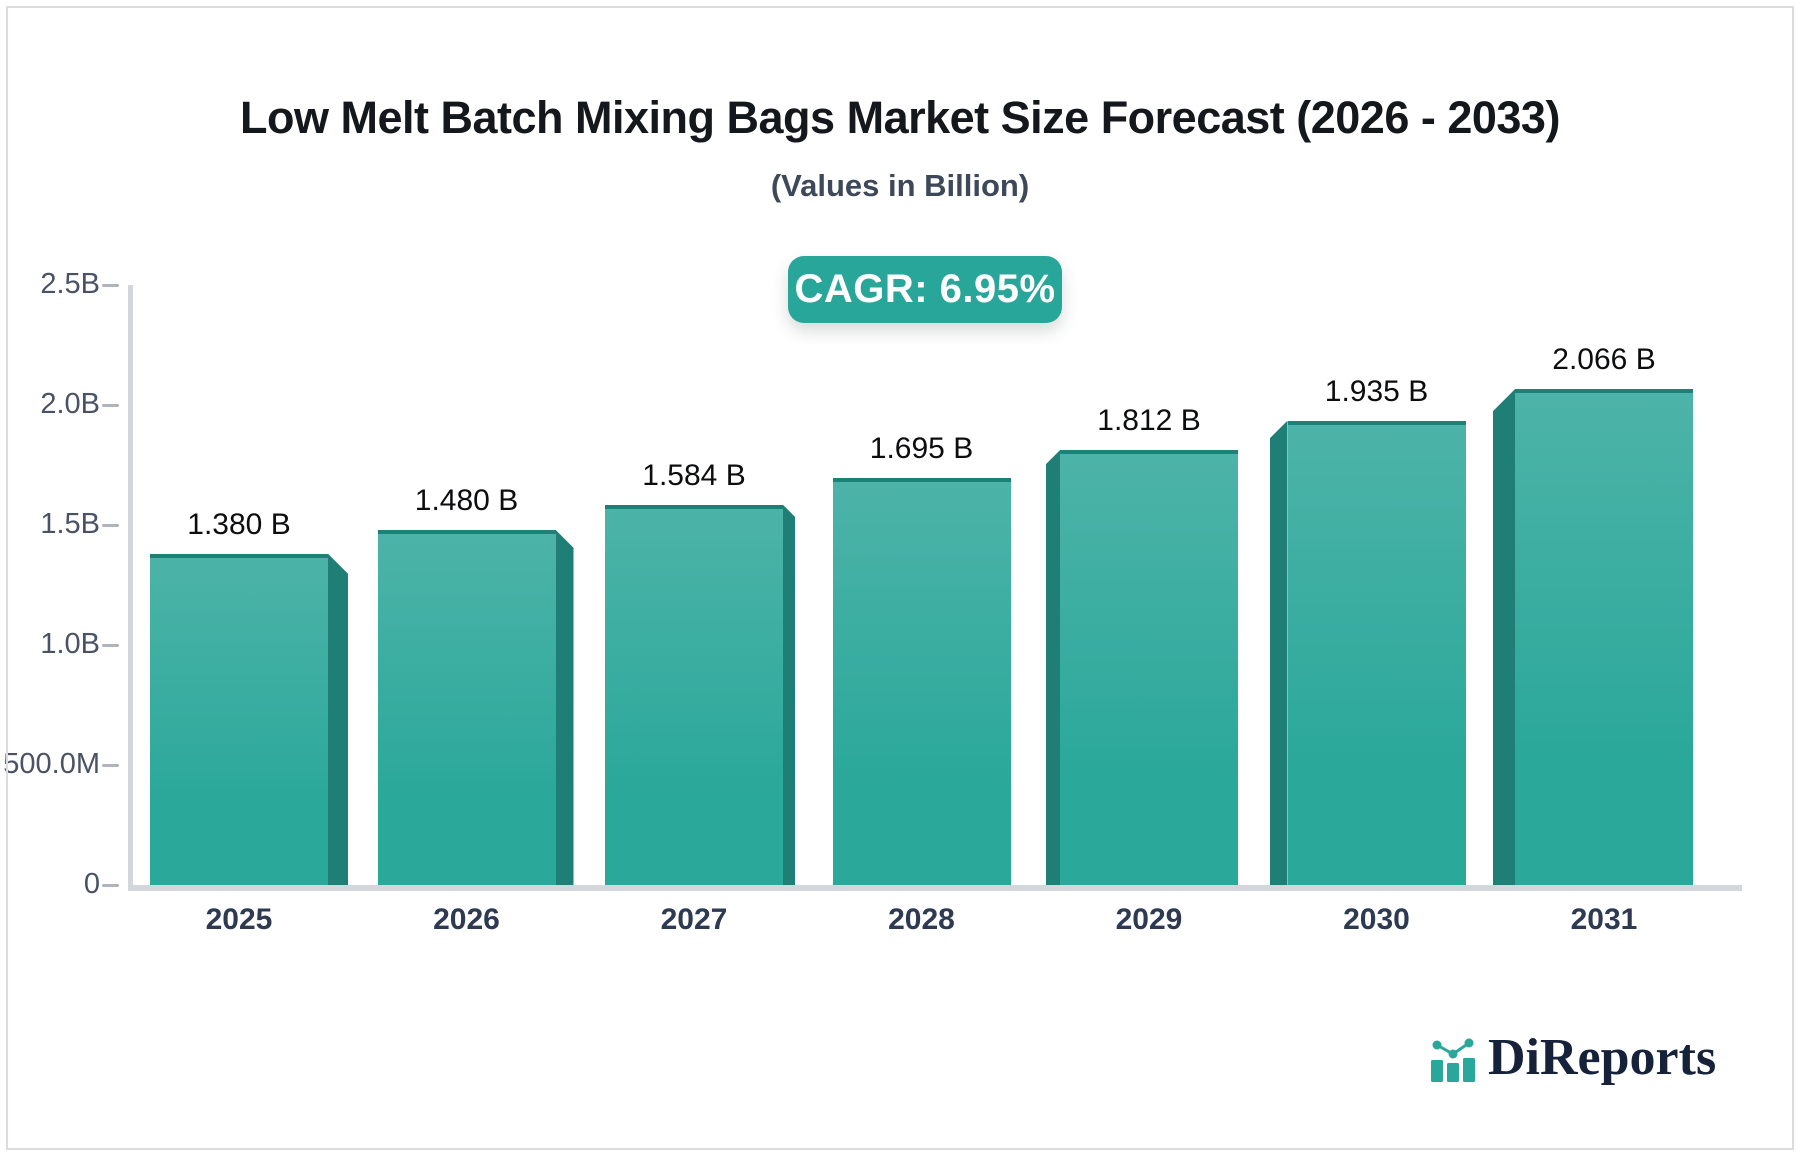 The height and width of the screenshot is (1156, 1800). I want to click on bar-value-label: 1.584 B, so click(694, 475).